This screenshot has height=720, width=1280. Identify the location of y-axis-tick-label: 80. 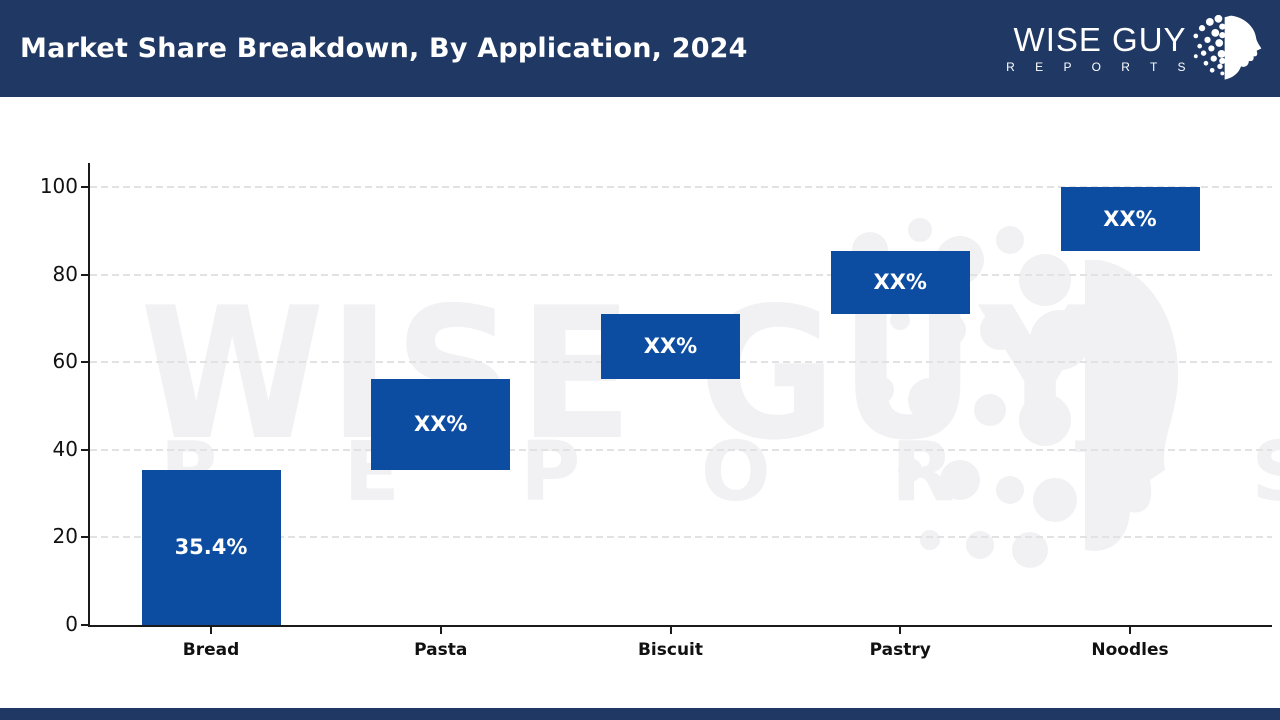
(65, 273).